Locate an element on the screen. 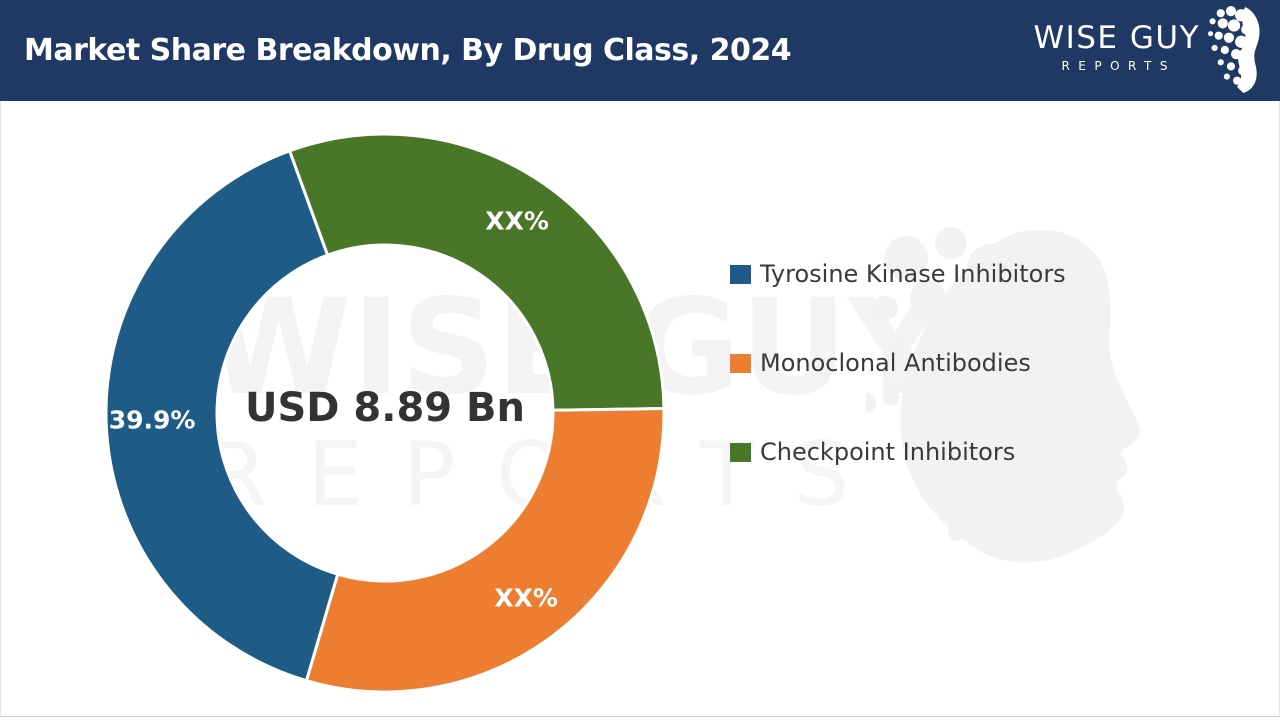  legend-label: Monoclonal Antibodies is located at coordinates (895, 363).